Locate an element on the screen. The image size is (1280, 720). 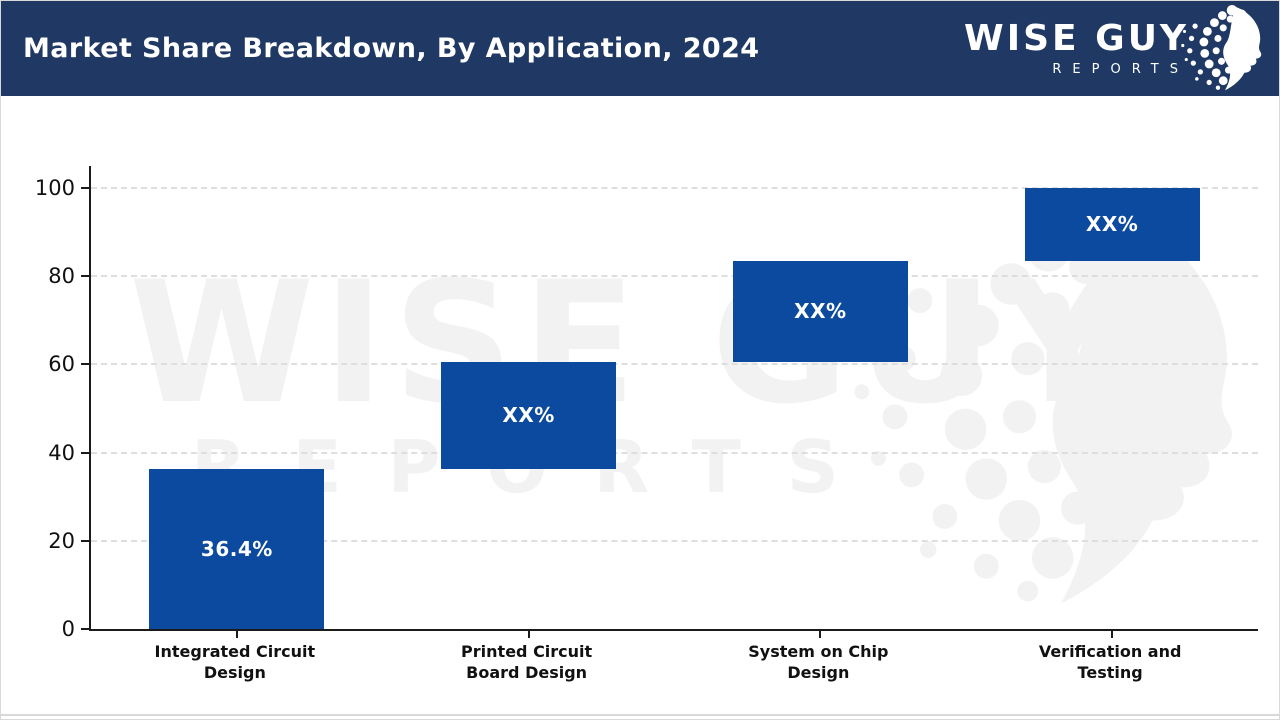
bar-3: XX% is located at coordinates (820, 311).